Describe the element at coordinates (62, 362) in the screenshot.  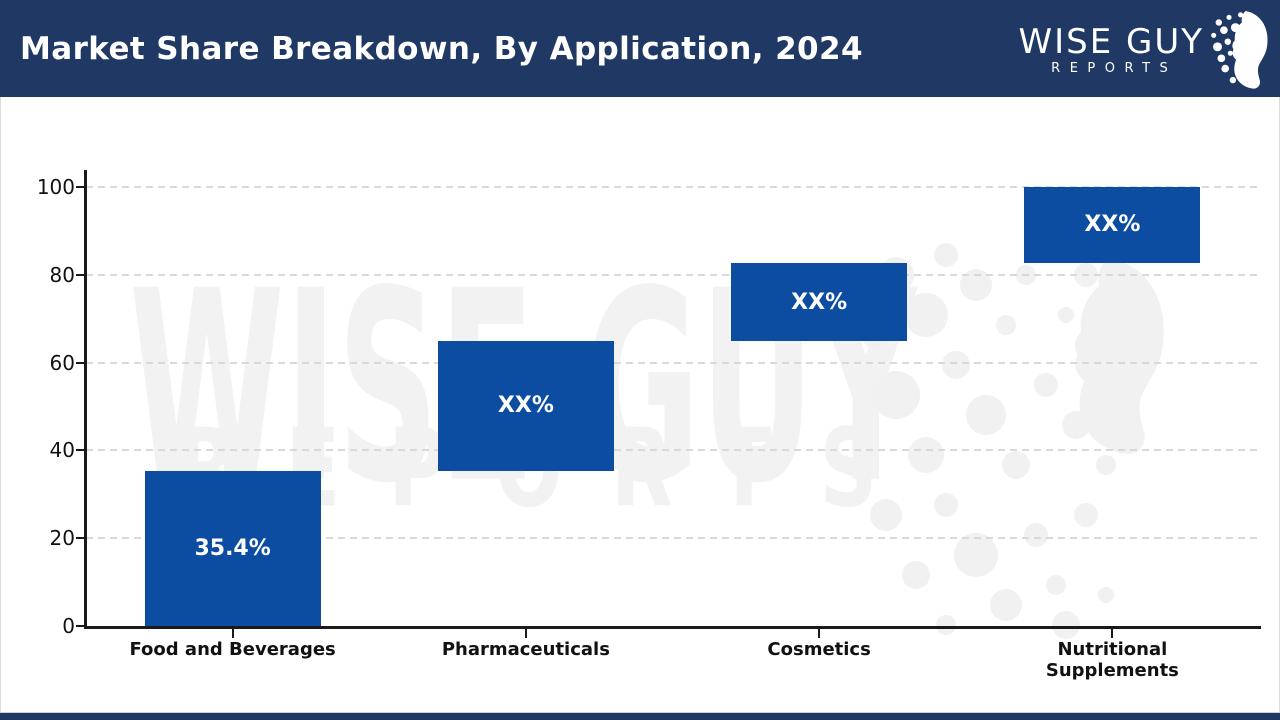
I see `y-tick-label: 60` at that location.